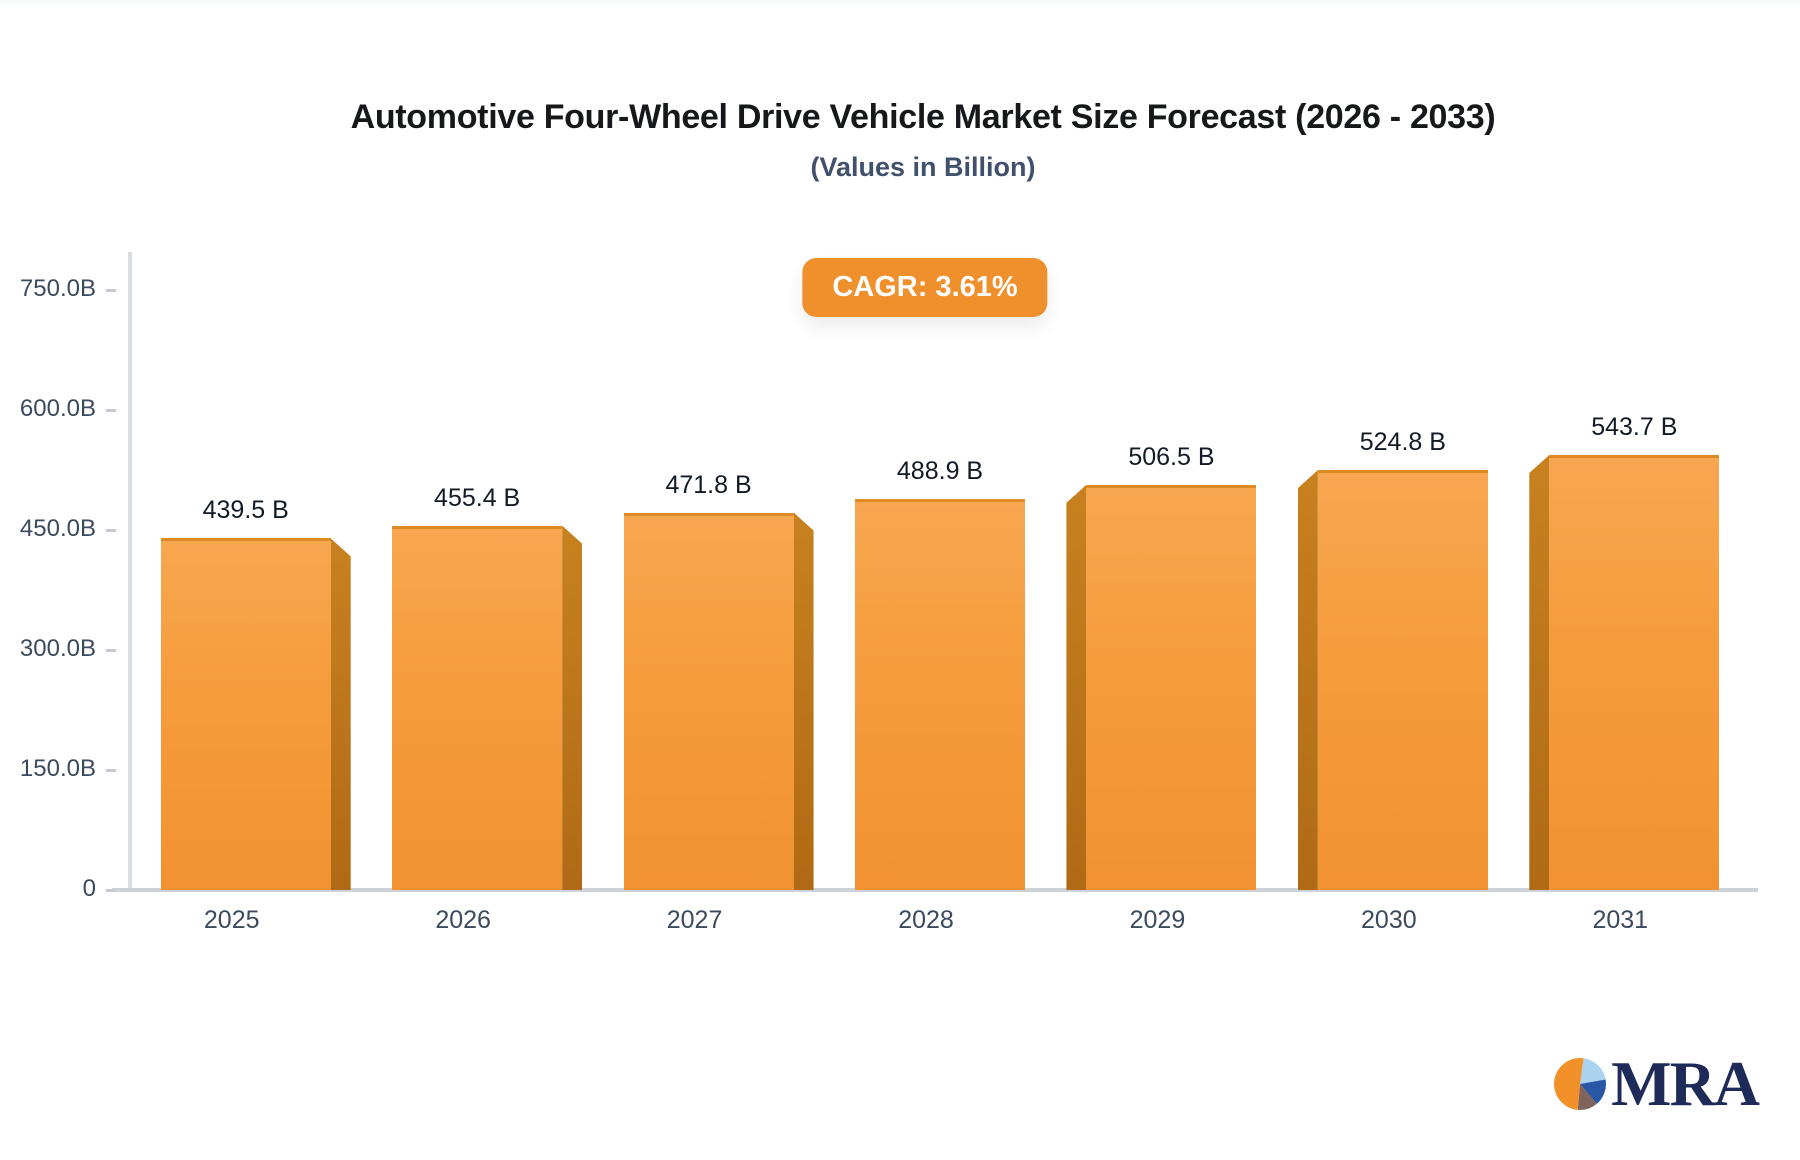 This screenshot has height=1160, width=1800. What do you see at coordinates (1389, 920) in the screenshot?
I see `x-tick-label-2030: 2030` at bounding box center [1389, 920].